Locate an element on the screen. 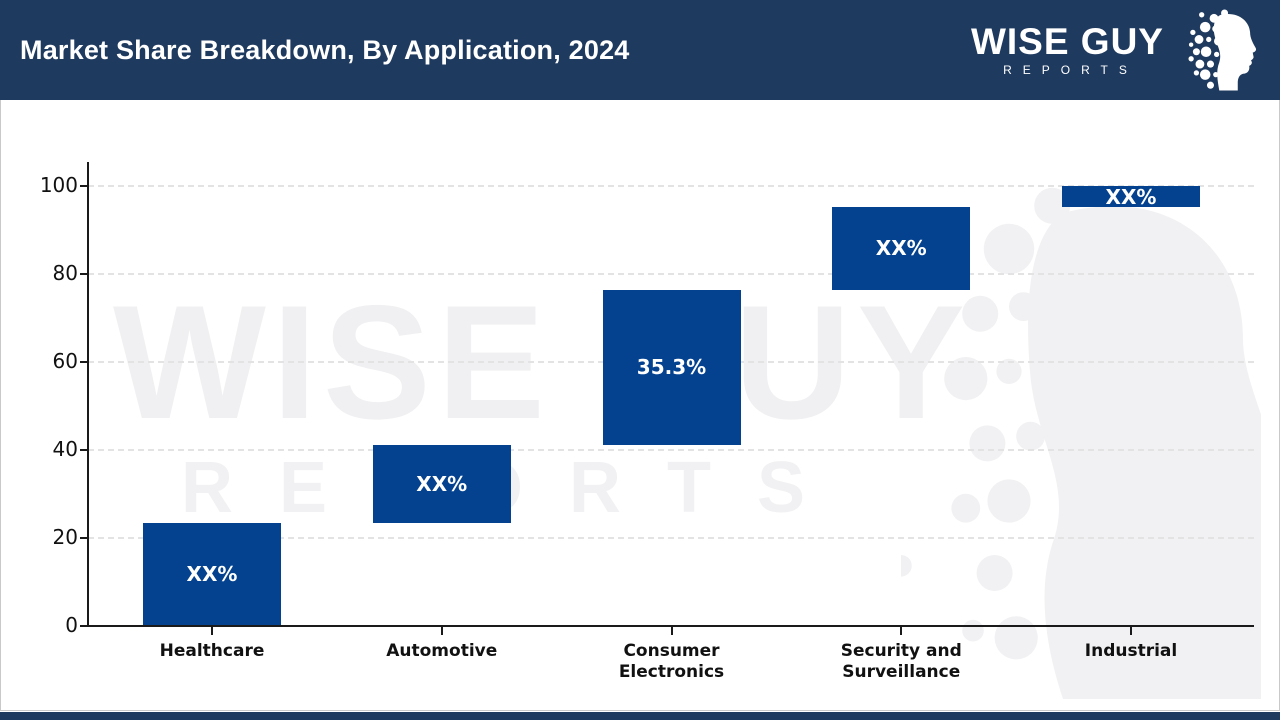 The image size is (1280, 720). bar-industrial: XX% is located at coordinates (1131, 196).